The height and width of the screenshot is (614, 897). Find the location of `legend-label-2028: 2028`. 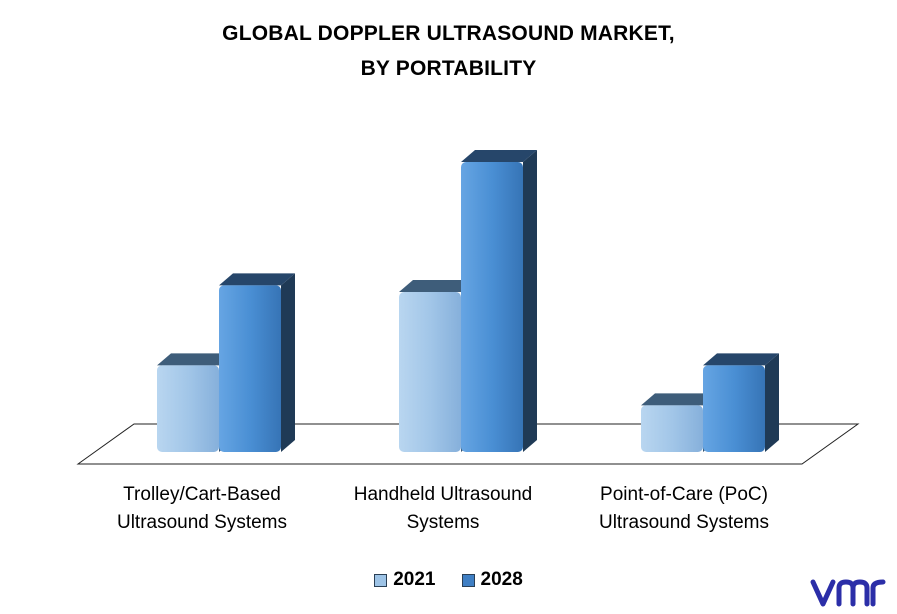

legend-label-2028: 2028 is located at coordinates (501, 579).